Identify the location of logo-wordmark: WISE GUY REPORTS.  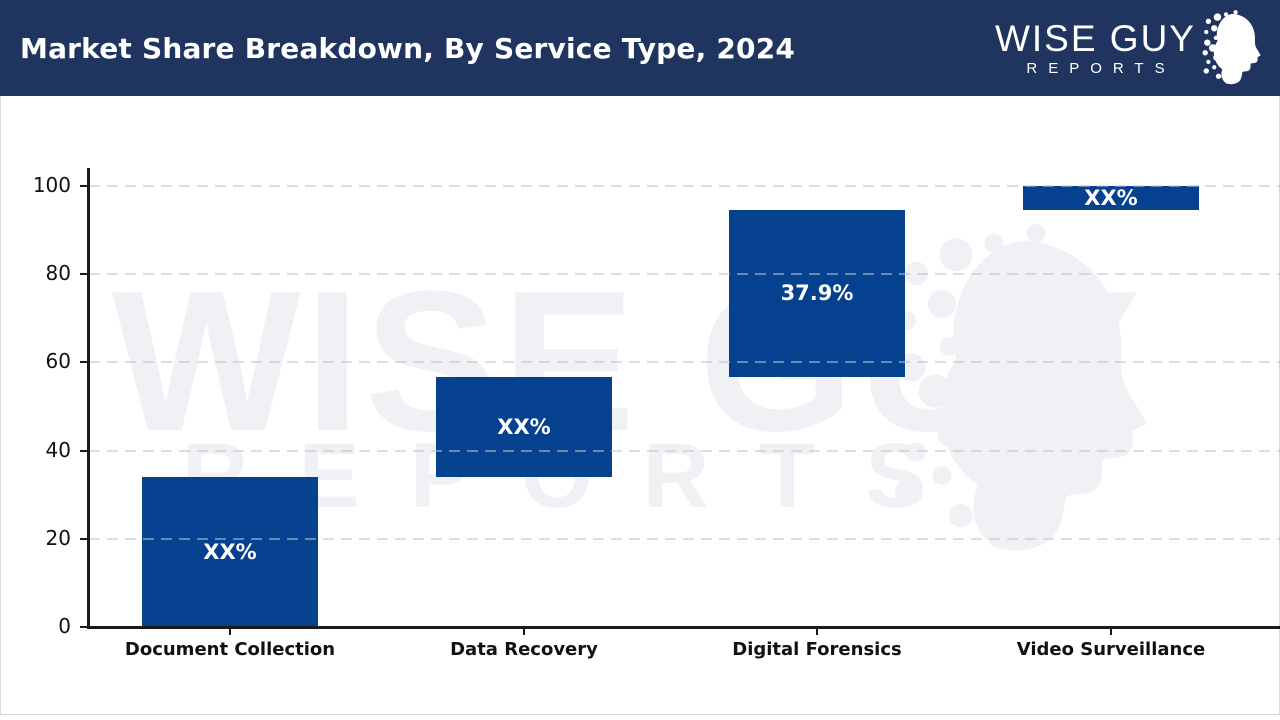
(1095, 48).